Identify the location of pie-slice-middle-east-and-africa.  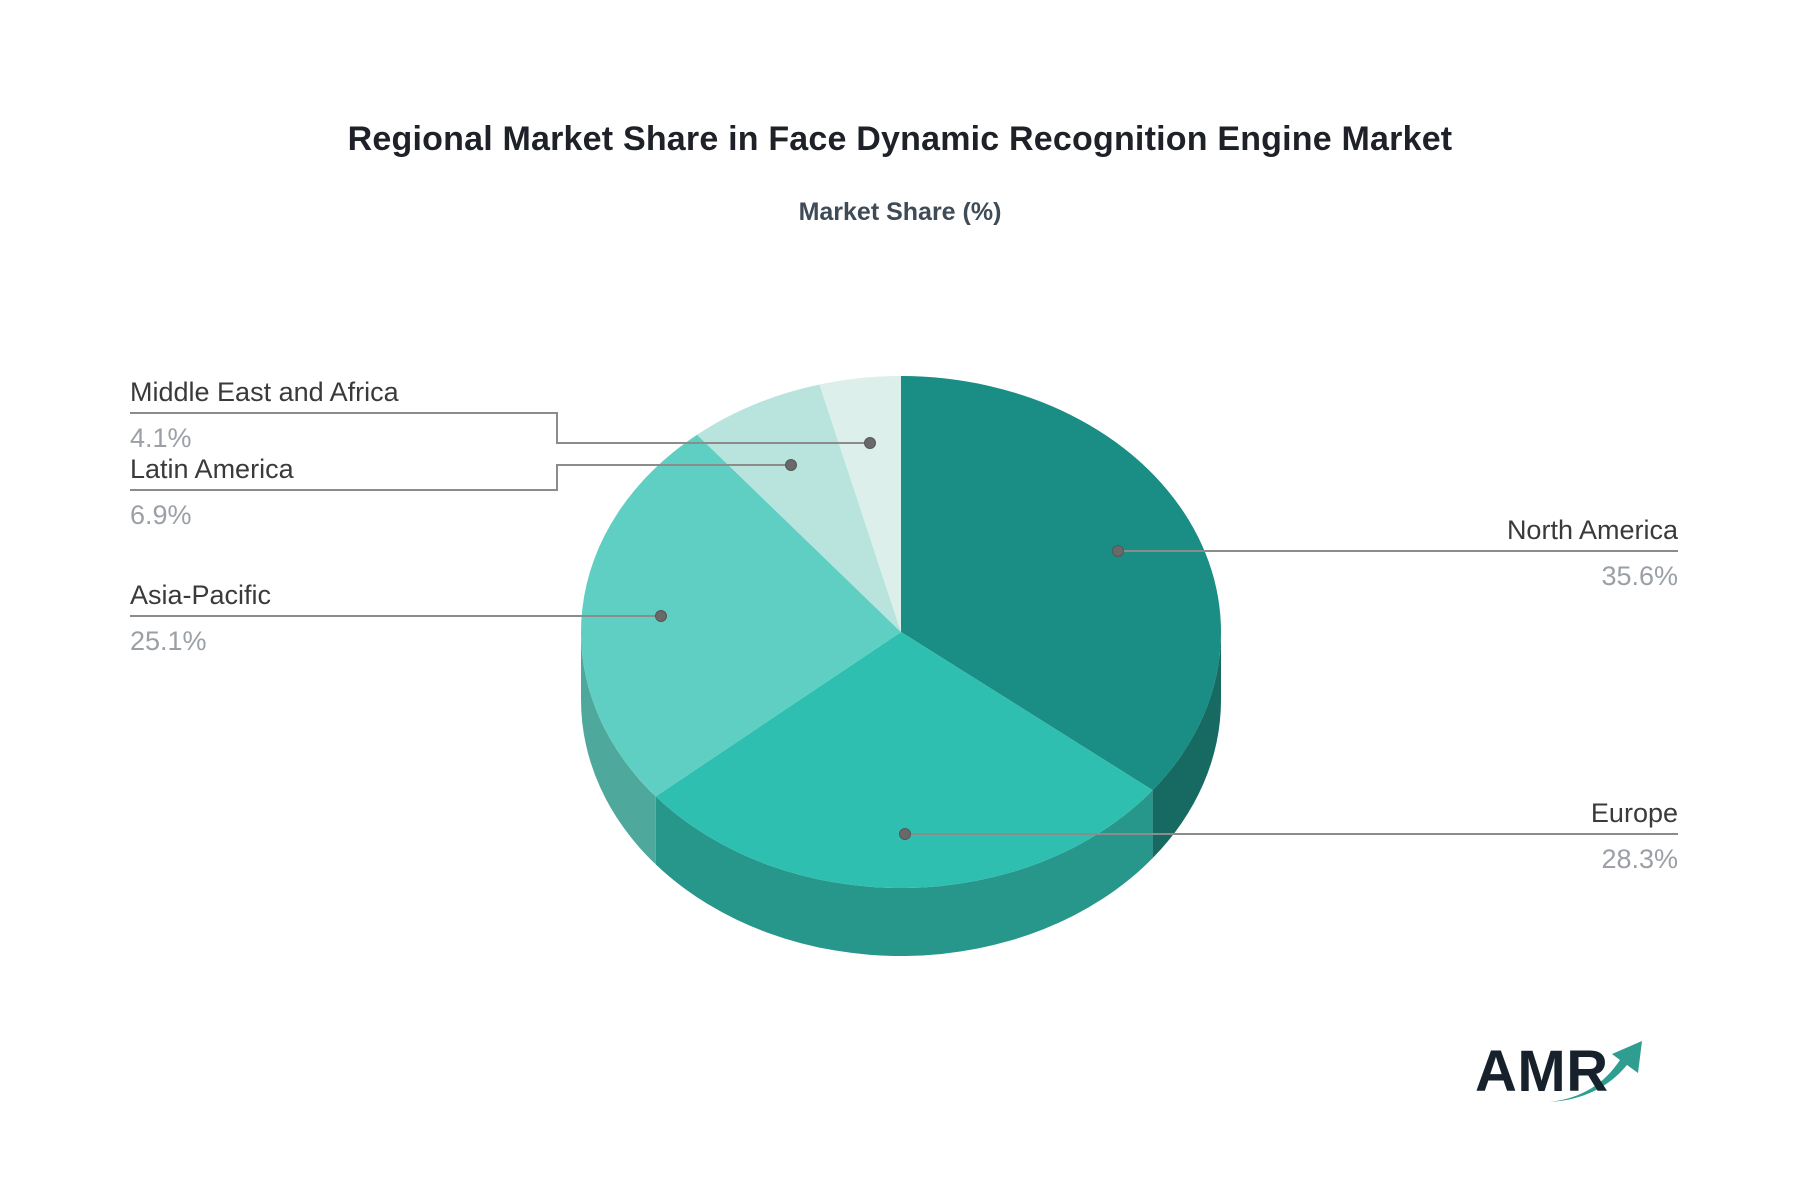
(860, 504).